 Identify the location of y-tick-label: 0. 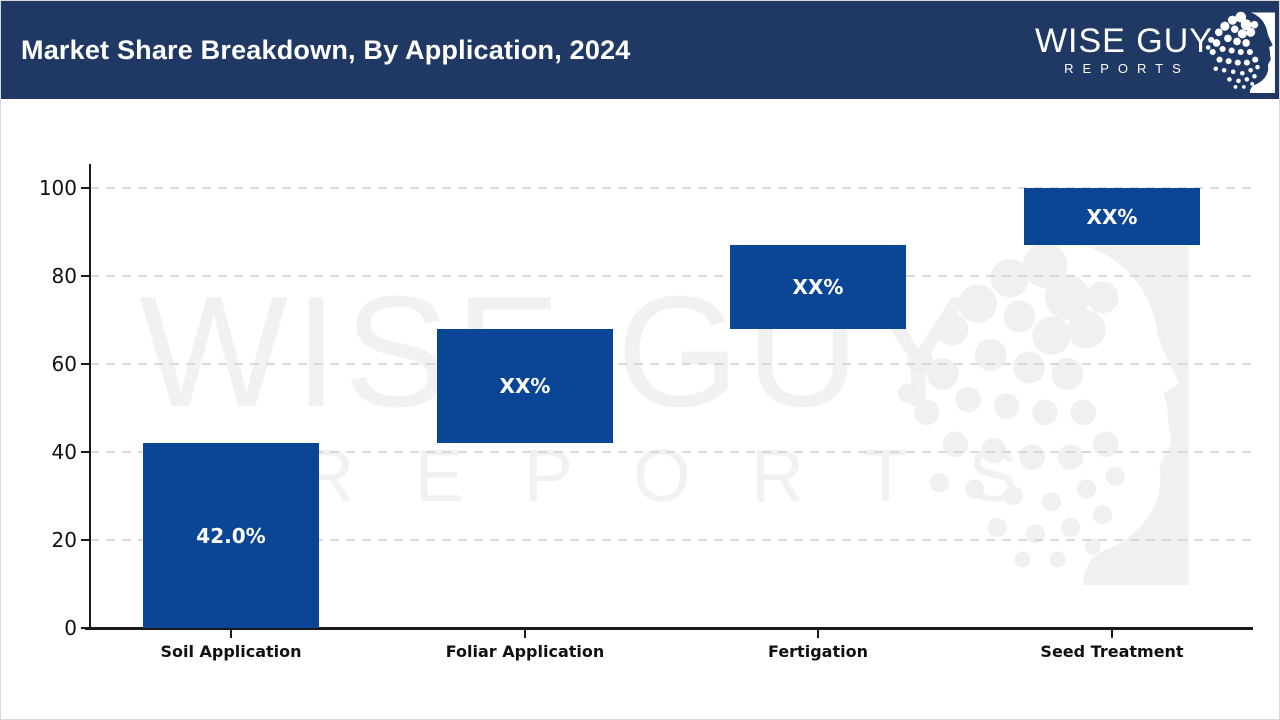
(70, 628).